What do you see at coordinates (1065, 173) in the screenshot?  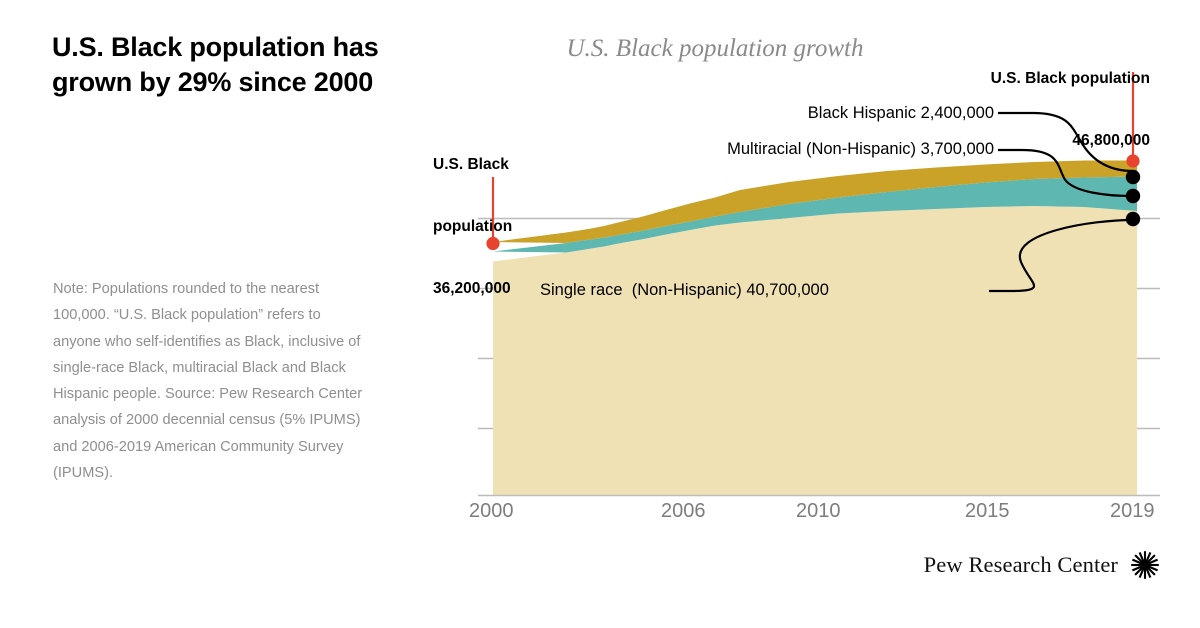 I see `leader-line-multiracial` at bounding box center [1065, 173].